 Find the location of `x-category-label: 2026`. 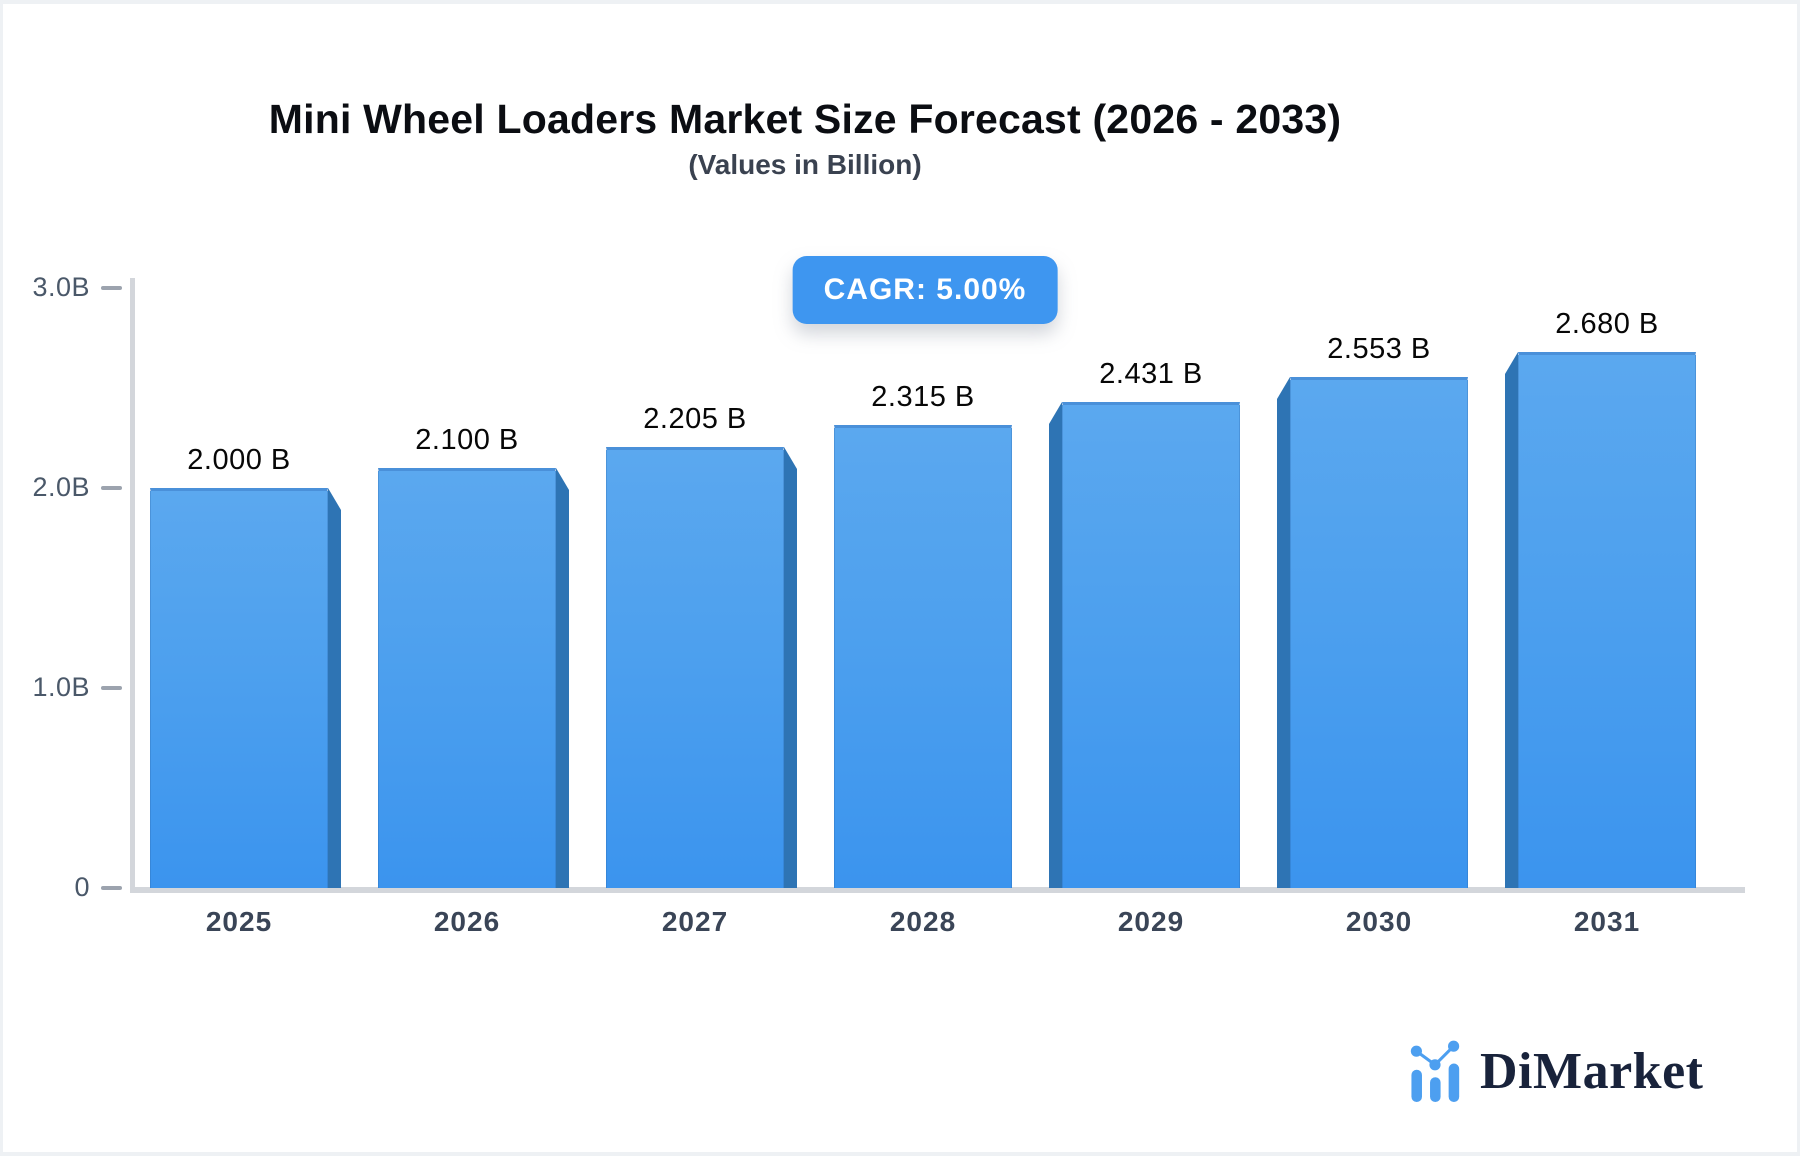

x-category-label: 2026 is located at coordinates (467, 921).